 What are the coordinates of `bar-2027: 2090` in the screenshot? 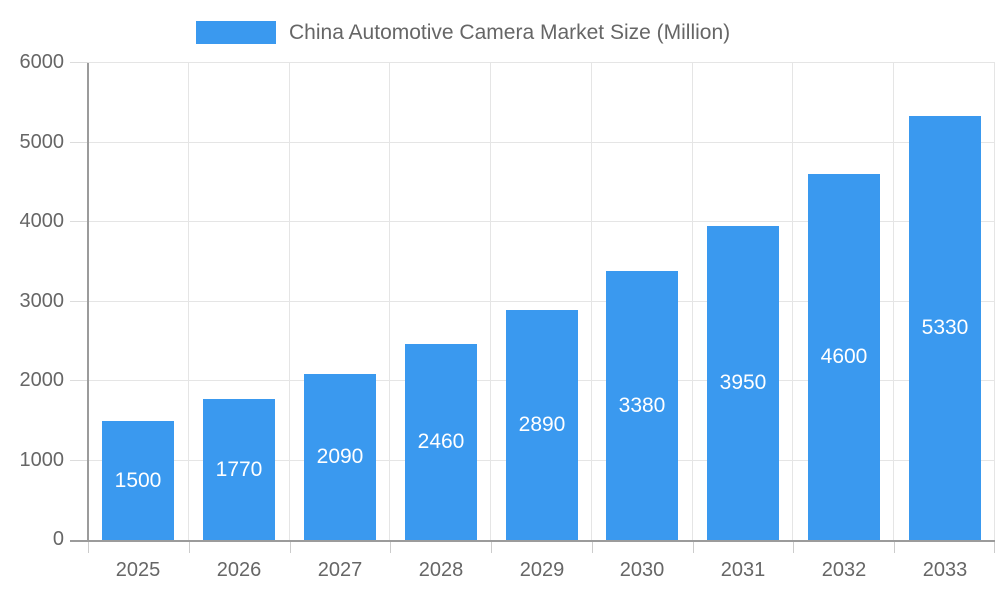 It's located at (340, 457).